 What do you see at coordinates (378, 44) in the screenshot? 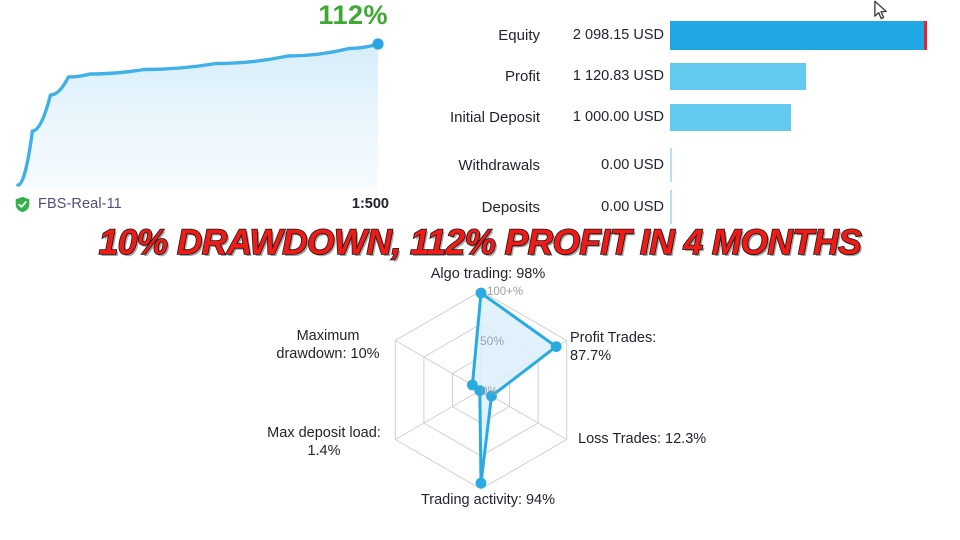
I see `equity-endpoint-marker` at bounding box center [378, 44].